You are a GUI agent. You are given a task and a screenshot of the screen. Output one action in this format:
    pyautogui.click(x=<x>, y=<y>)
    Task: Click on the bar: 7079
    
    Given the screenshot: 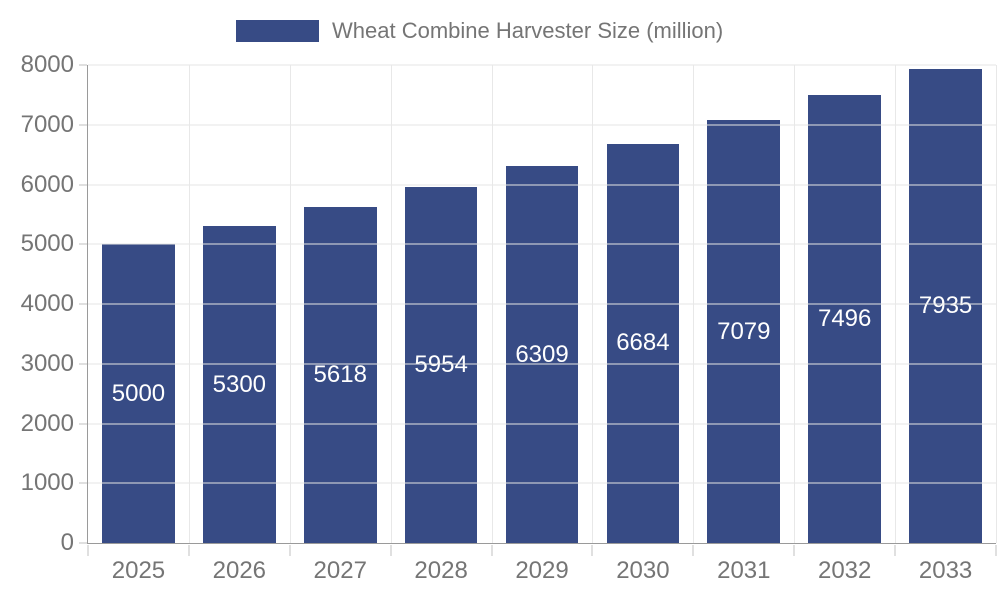 What is the action you would take?
    pyautogui.click(x=744, y=331)
    